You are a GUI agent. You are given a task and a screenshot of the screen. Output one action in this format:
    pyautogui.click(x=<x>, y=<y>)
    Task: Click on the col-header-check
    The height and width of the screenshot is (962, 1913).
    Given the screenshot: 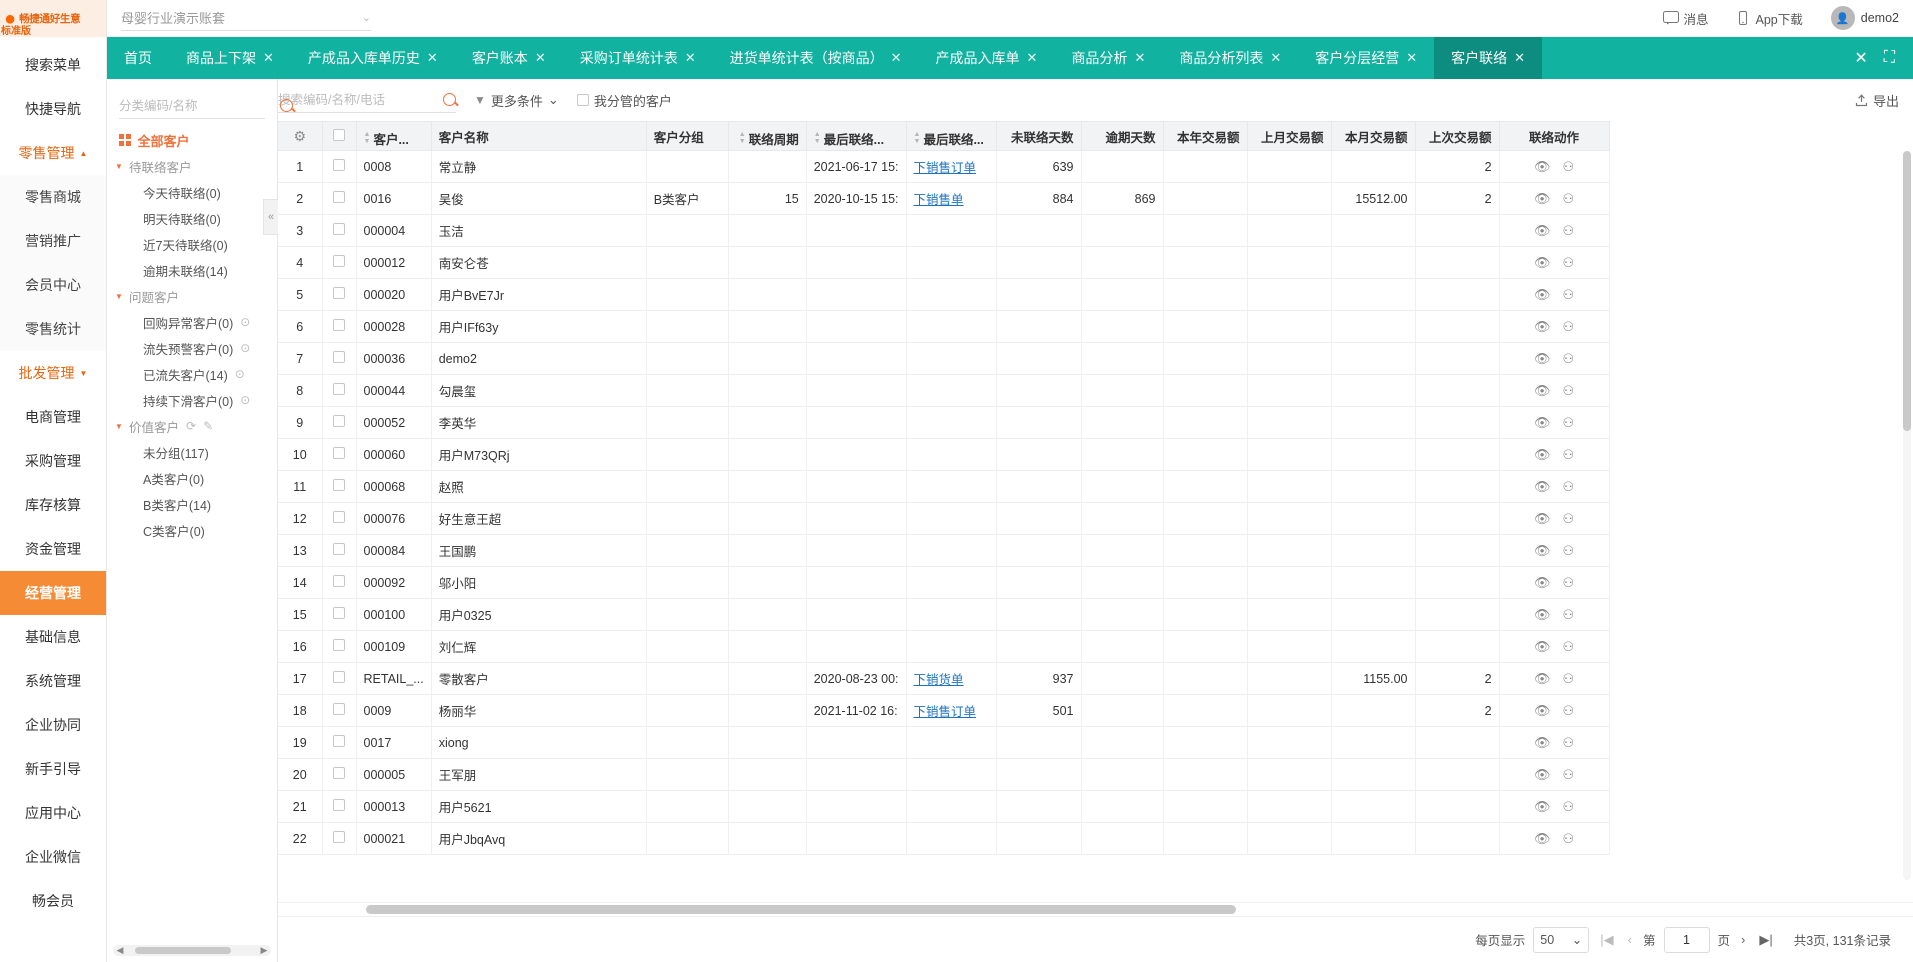 What is the action you would take?
    pyautogui.click(x=339, y=136)
    